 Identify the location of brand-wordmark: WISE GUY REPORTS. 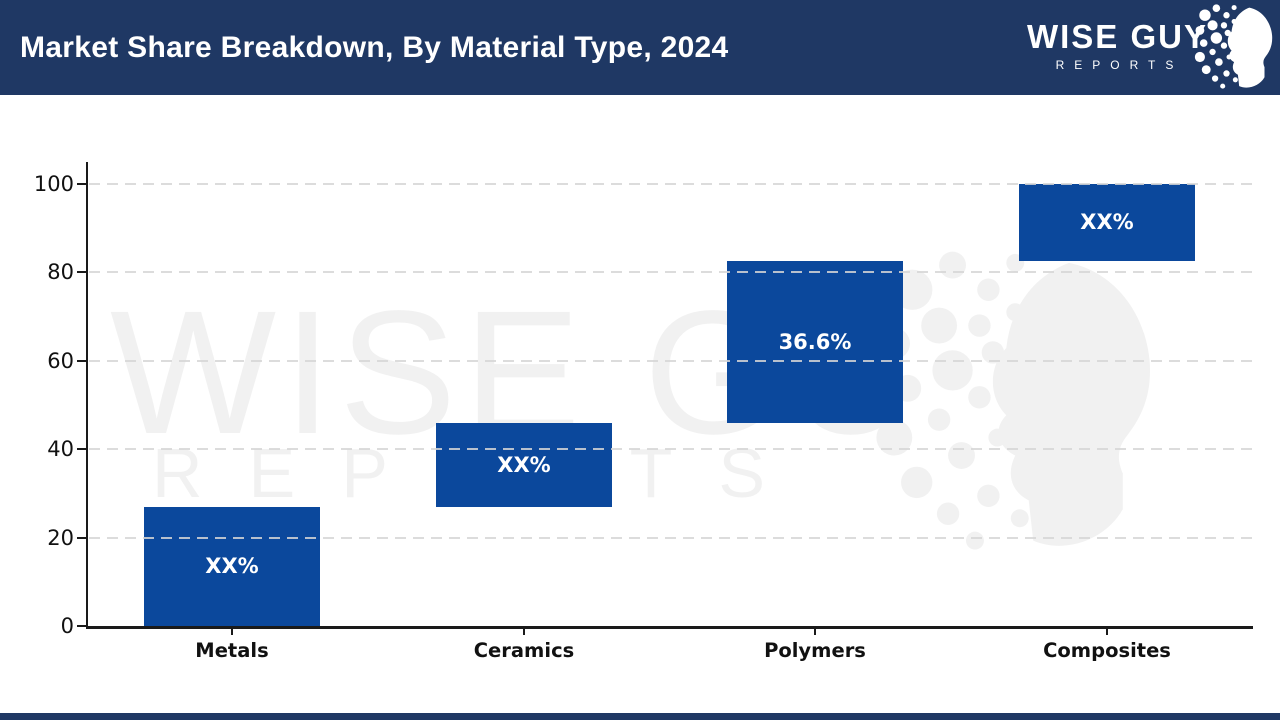
(1117, 46).